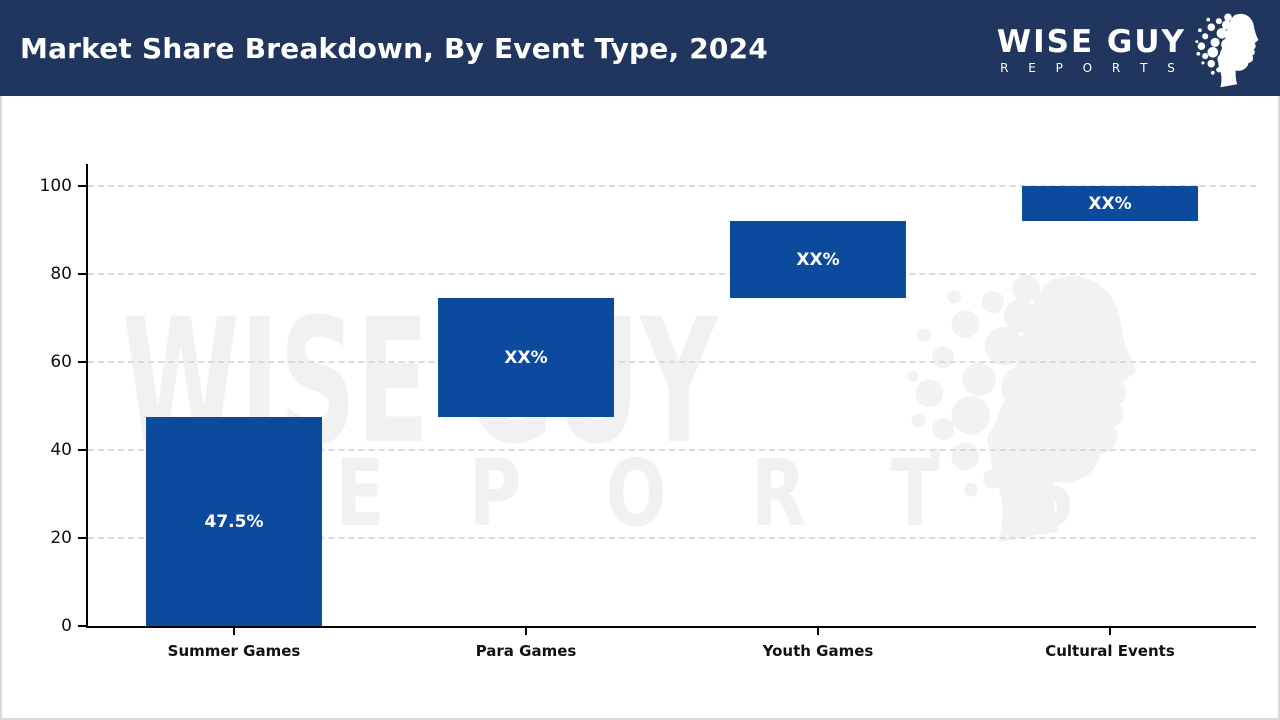 This screenshot has width=1280, height=720. I want to click on brand-logo-text: WISE GUY R E P O R T S, so click(1091, 49).